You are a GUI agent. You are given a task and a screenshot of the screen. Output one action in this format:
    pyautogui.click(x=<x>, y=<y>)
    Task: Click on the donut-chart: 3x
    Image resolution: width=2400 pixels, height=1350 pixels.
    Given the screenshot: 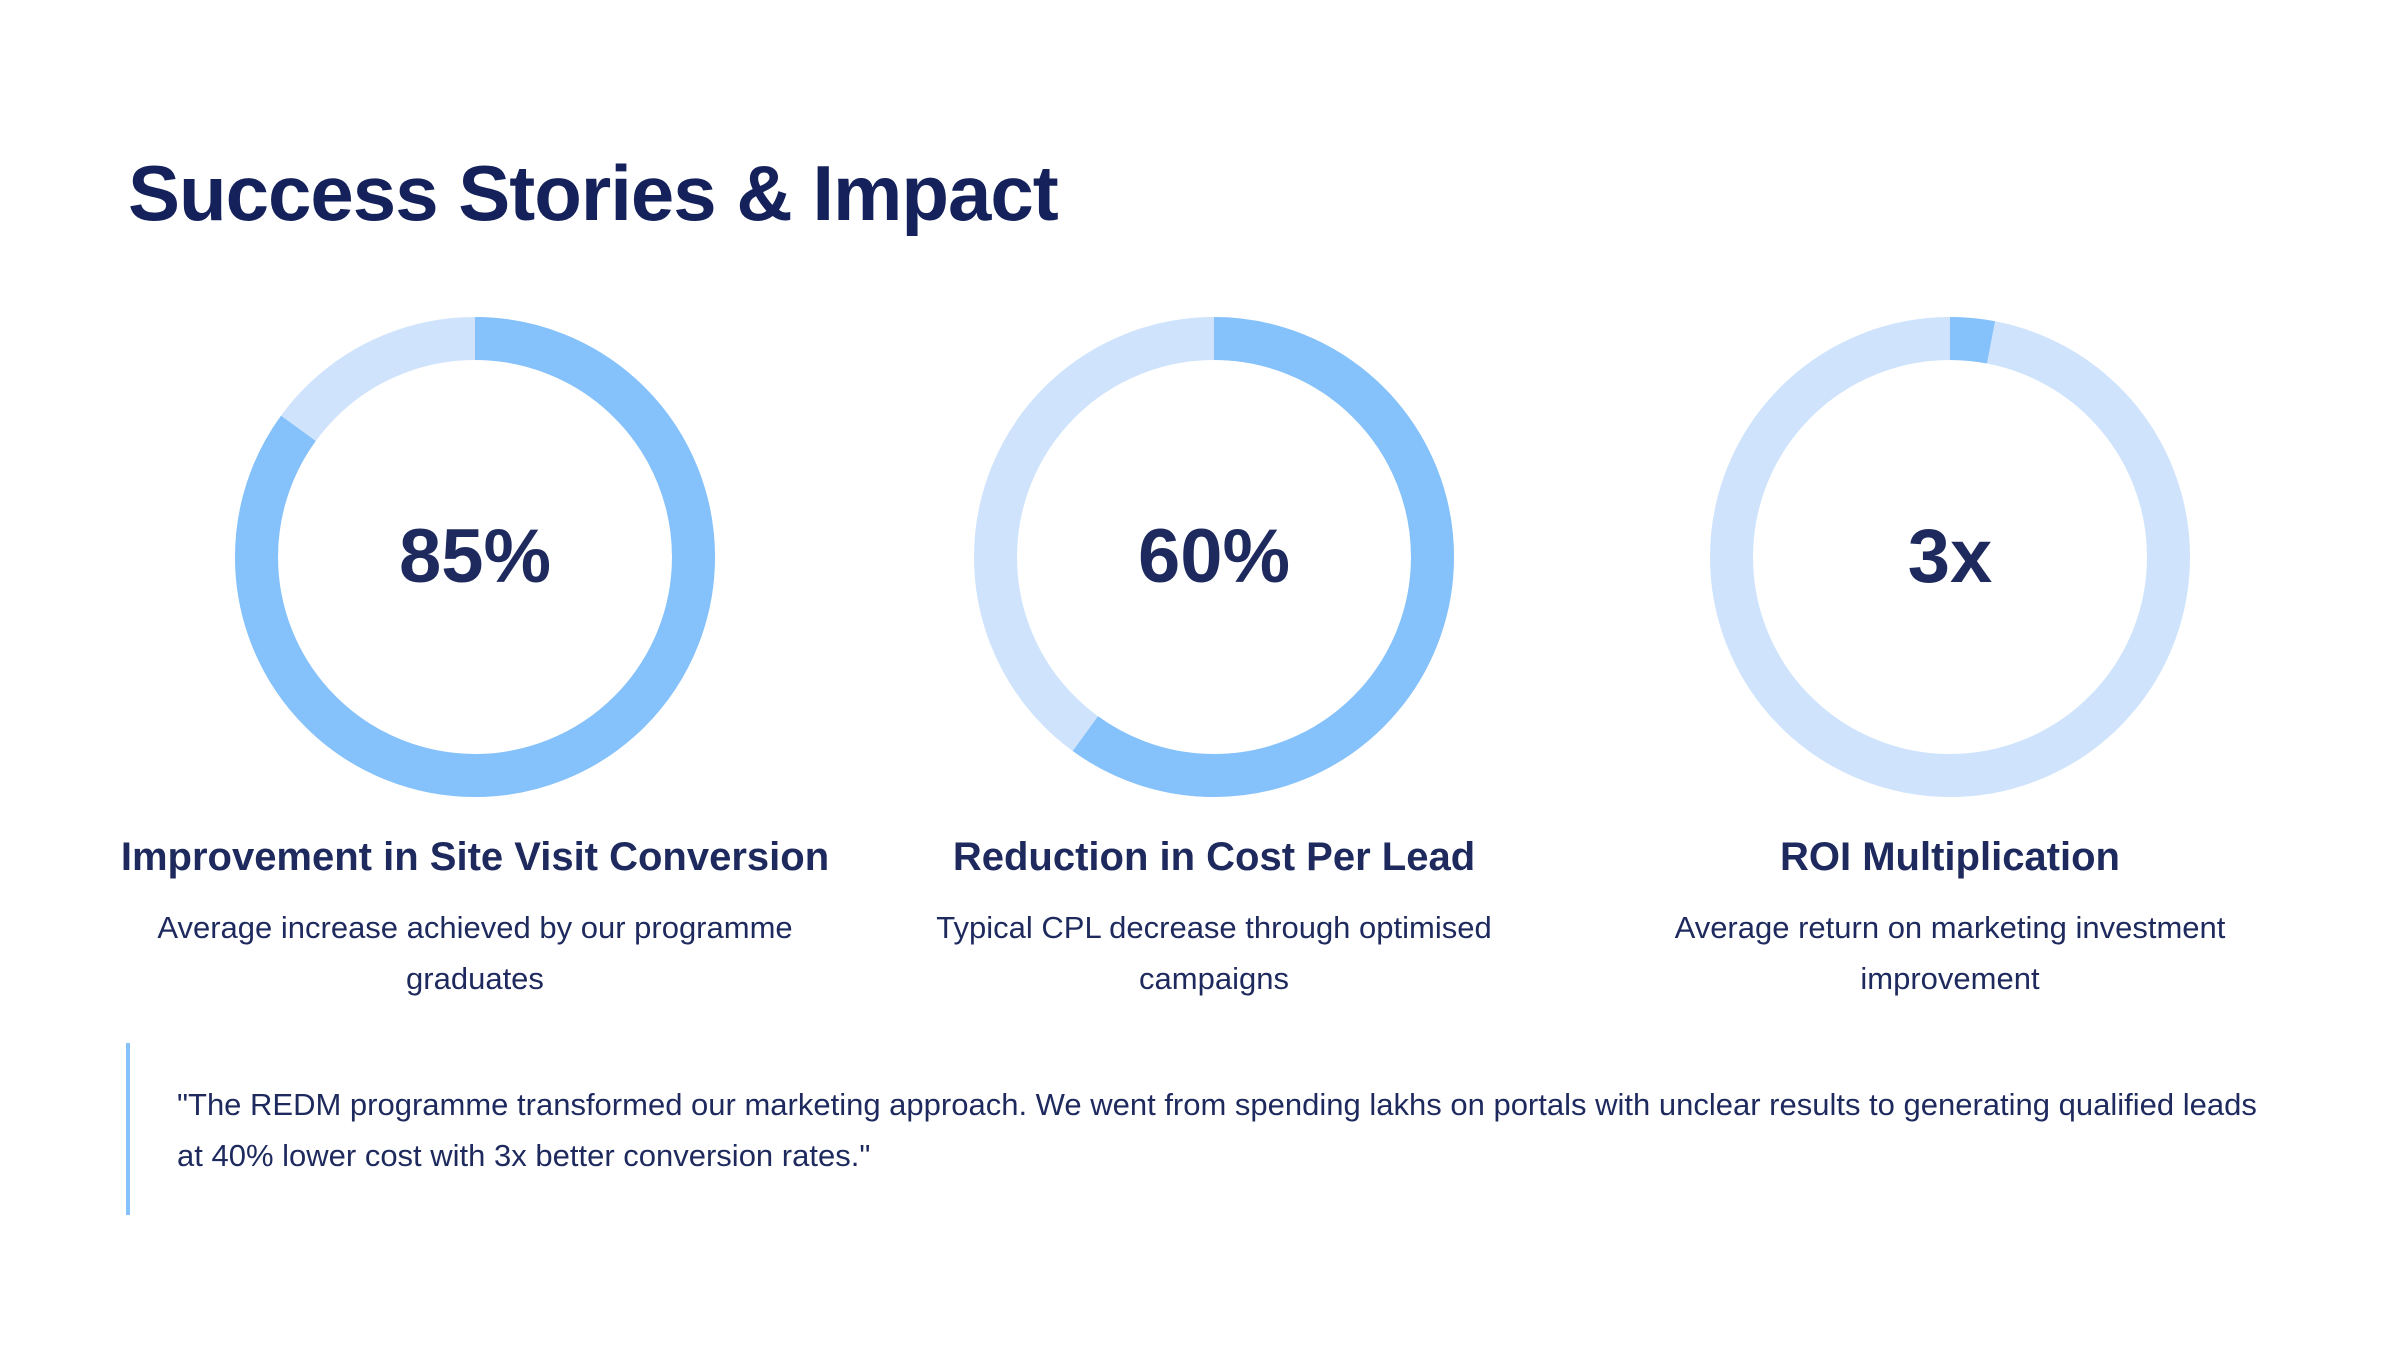 What is the action you would take?
    pyautogui.click(x=1950, y=557)
    